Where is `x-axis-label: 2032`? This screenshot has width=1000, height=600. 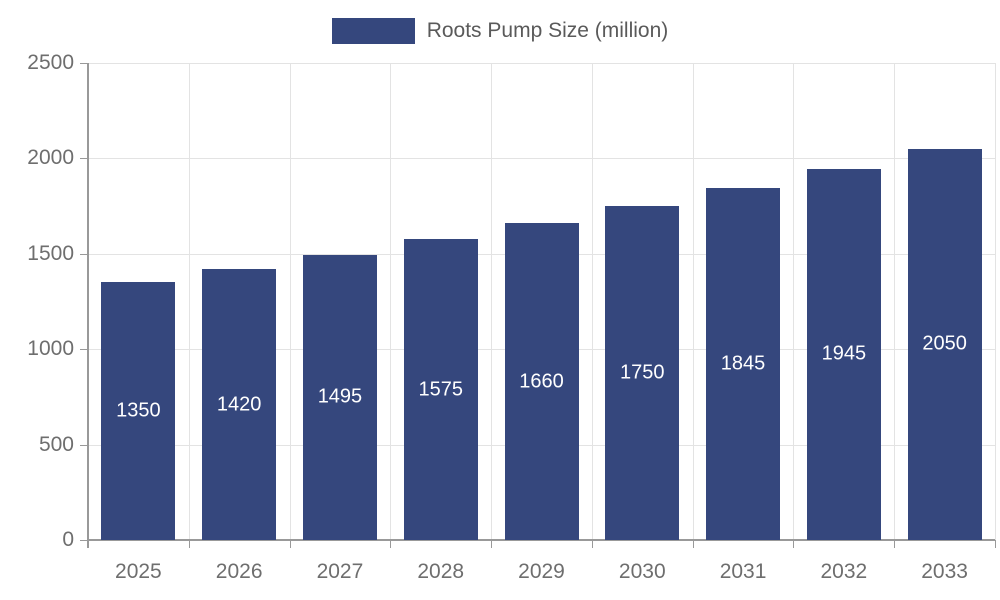 x-axis-label: 2032 is located at coordinates (844, 571).